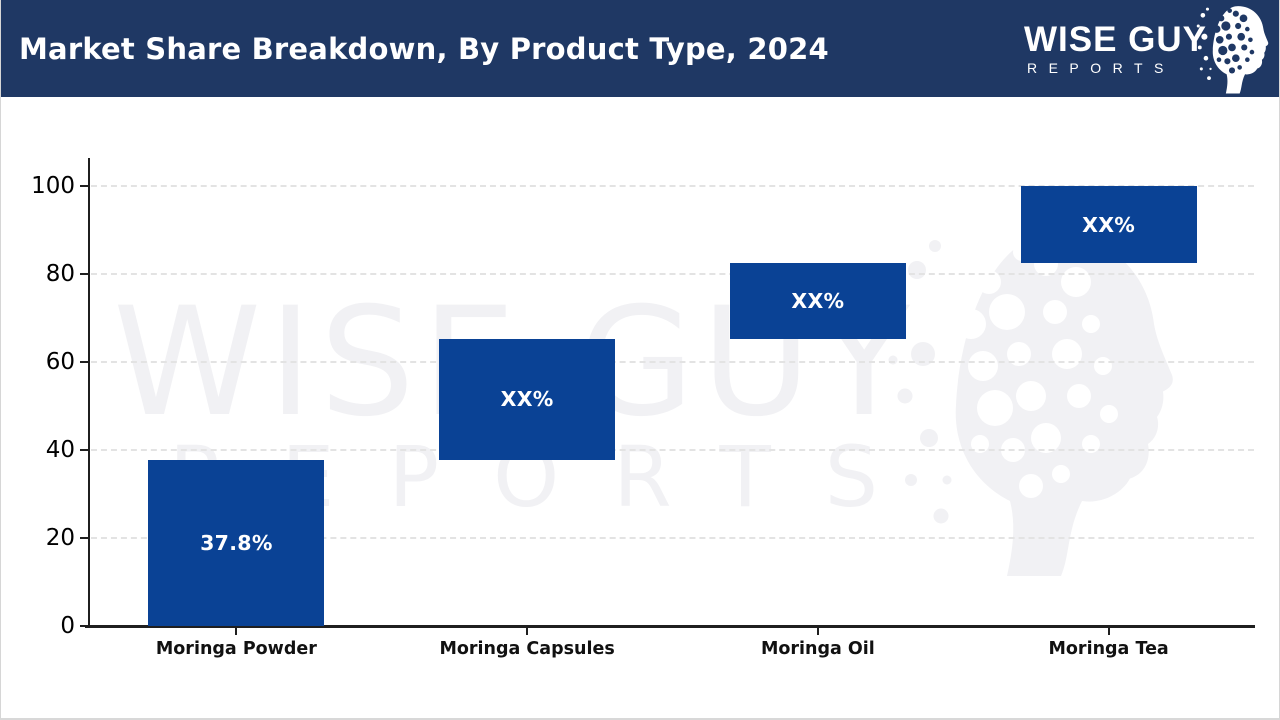 The image size is (1280, 720). What do you see at coordinates (817, 649) in the screenshot?
I see `x-category-label-2: Moringa Oil` at bounding box center [817, 649].